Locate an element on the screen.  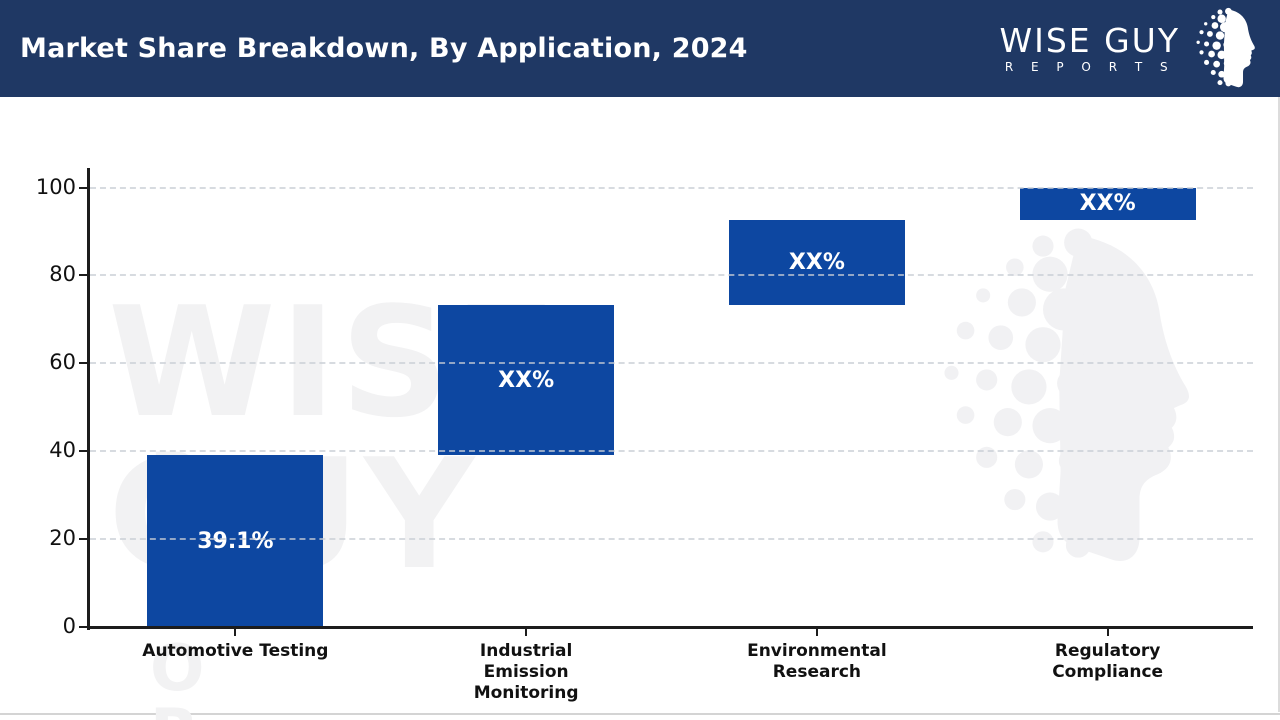
x-axis-label-2: Environmental Research is located at coordinates (817, 661).